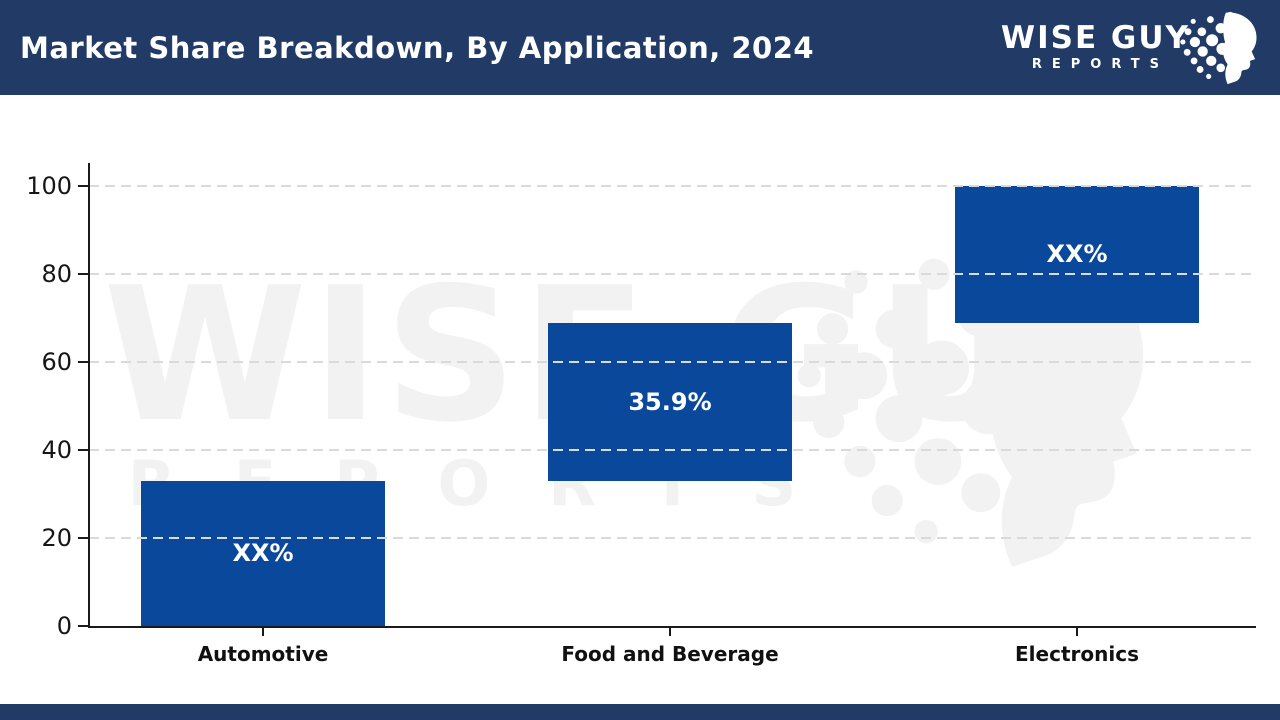 This screenshot has width=1280, height=720. Describe the element at coordinates (56, 362) in the screenshot. I see `y-tick-label: 60` at that location.